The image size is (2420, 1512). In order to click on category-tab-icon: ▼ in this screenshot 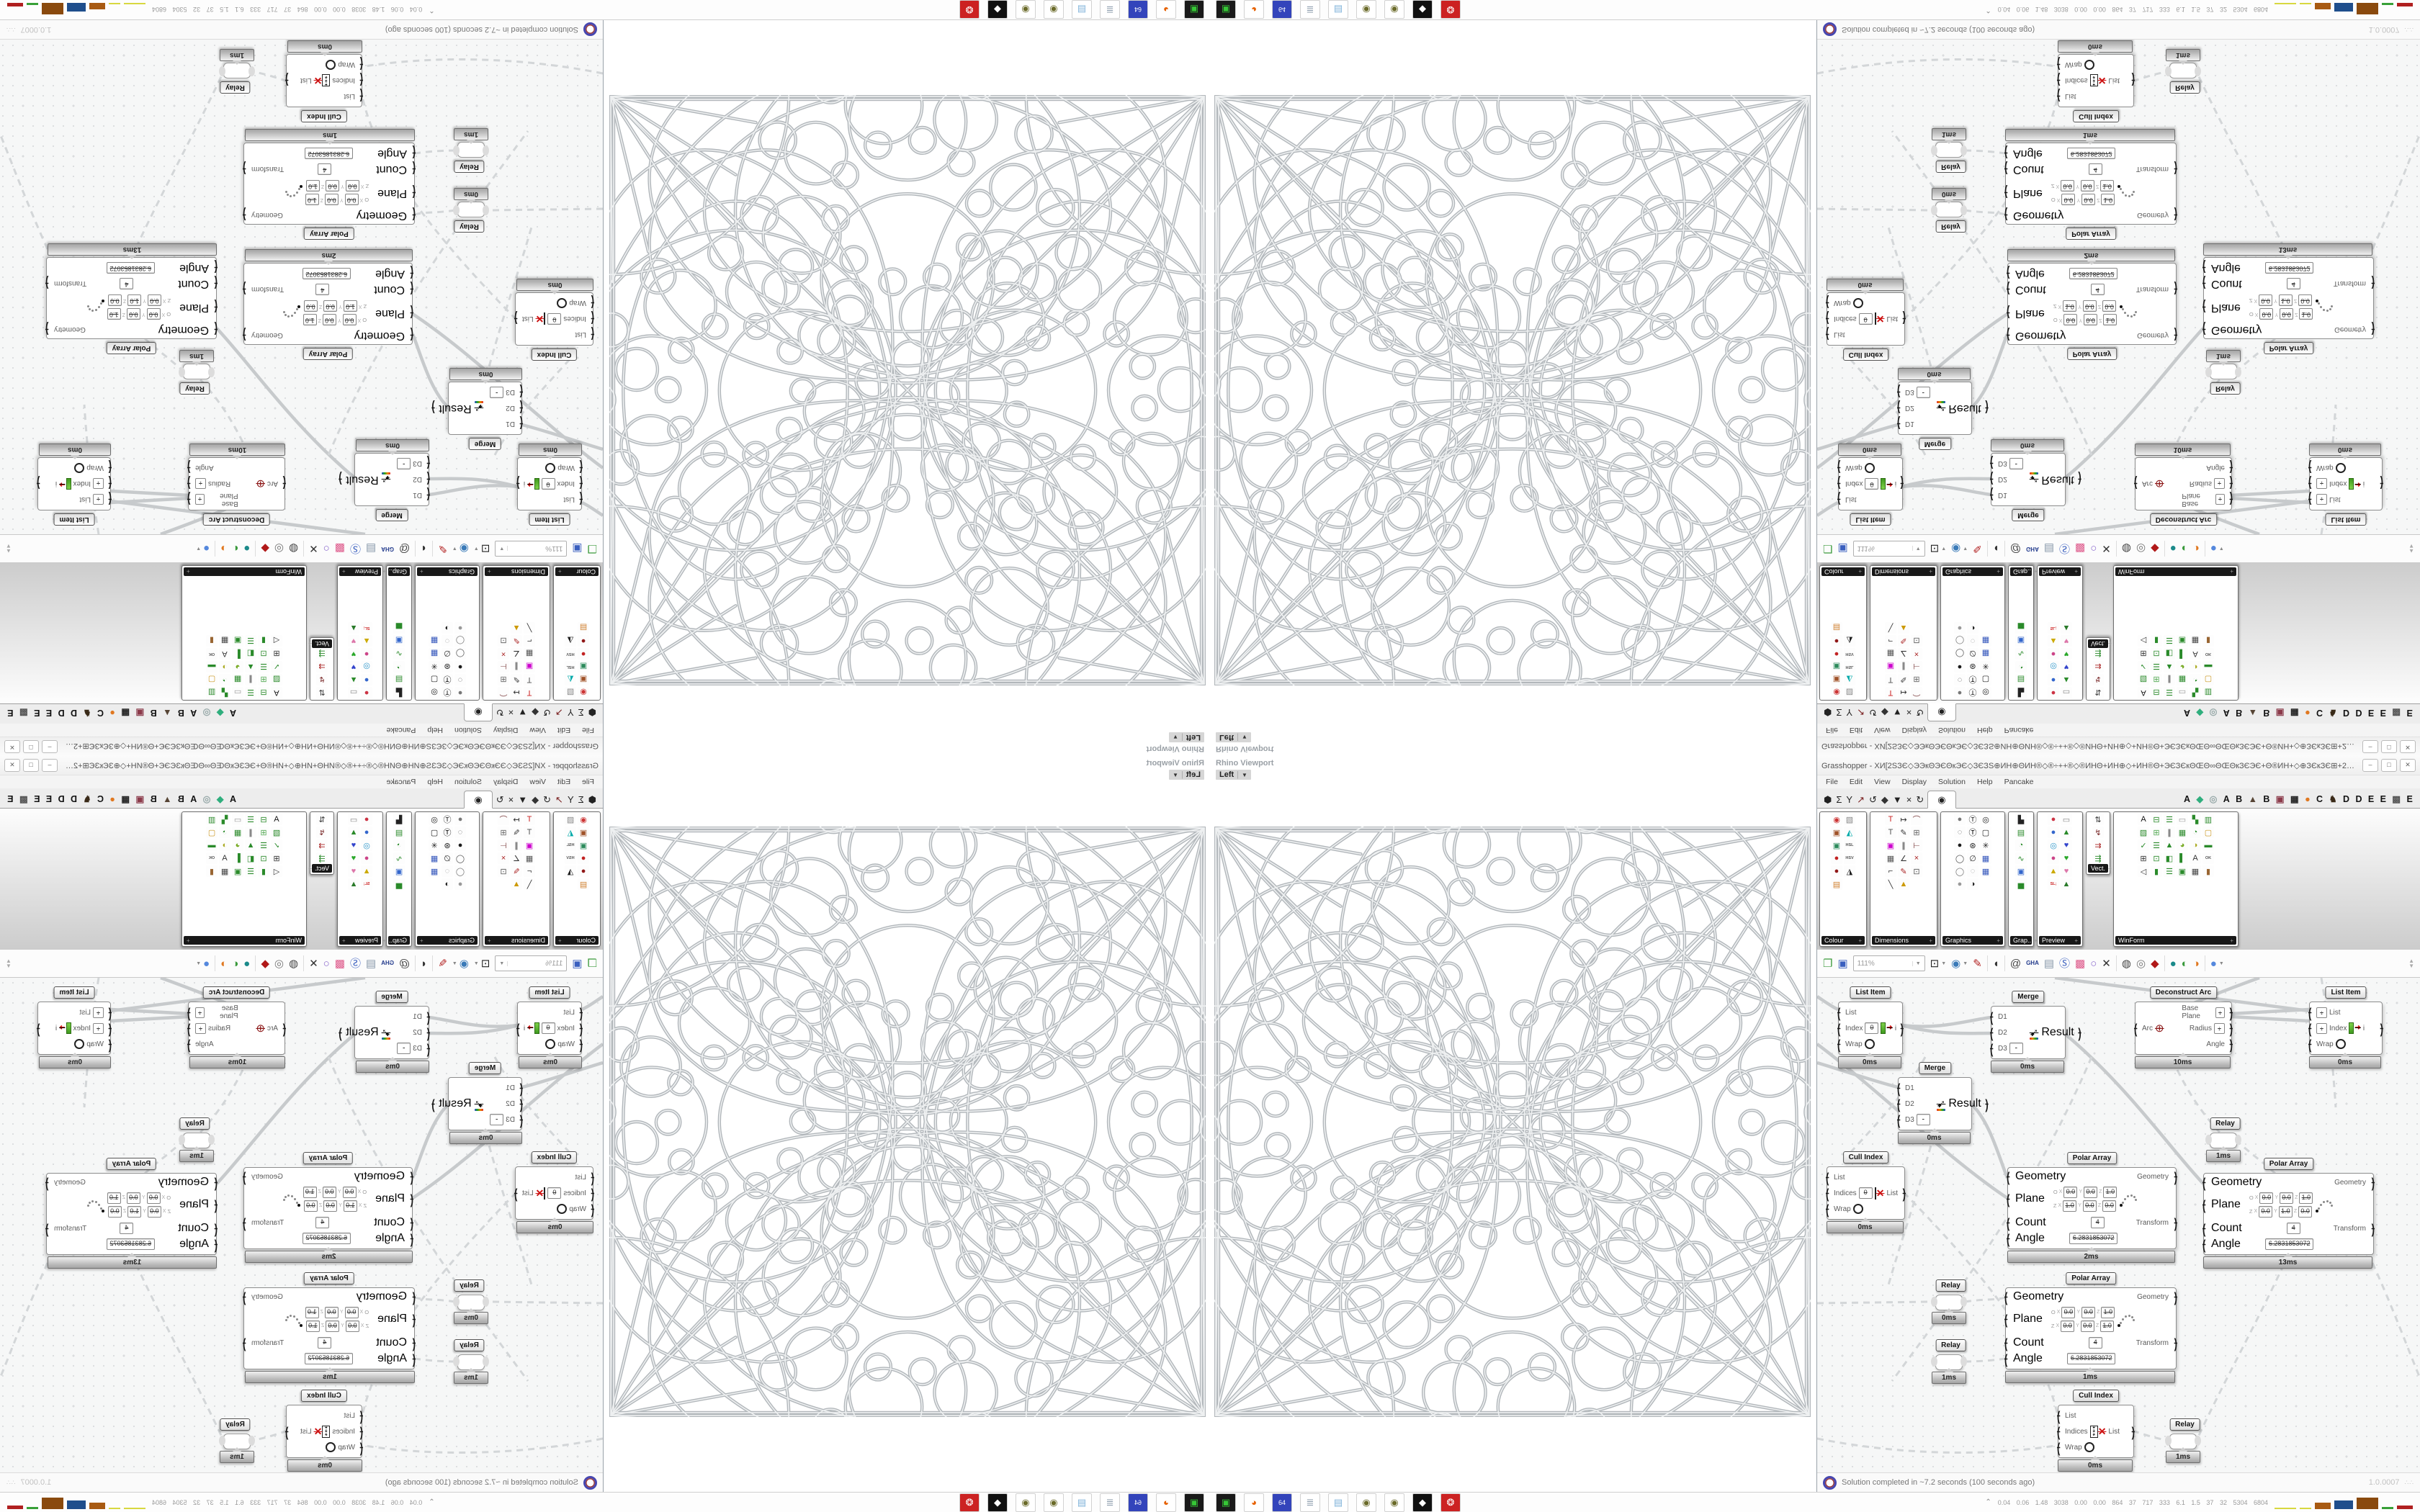, I will do `click(1897, 712)`.